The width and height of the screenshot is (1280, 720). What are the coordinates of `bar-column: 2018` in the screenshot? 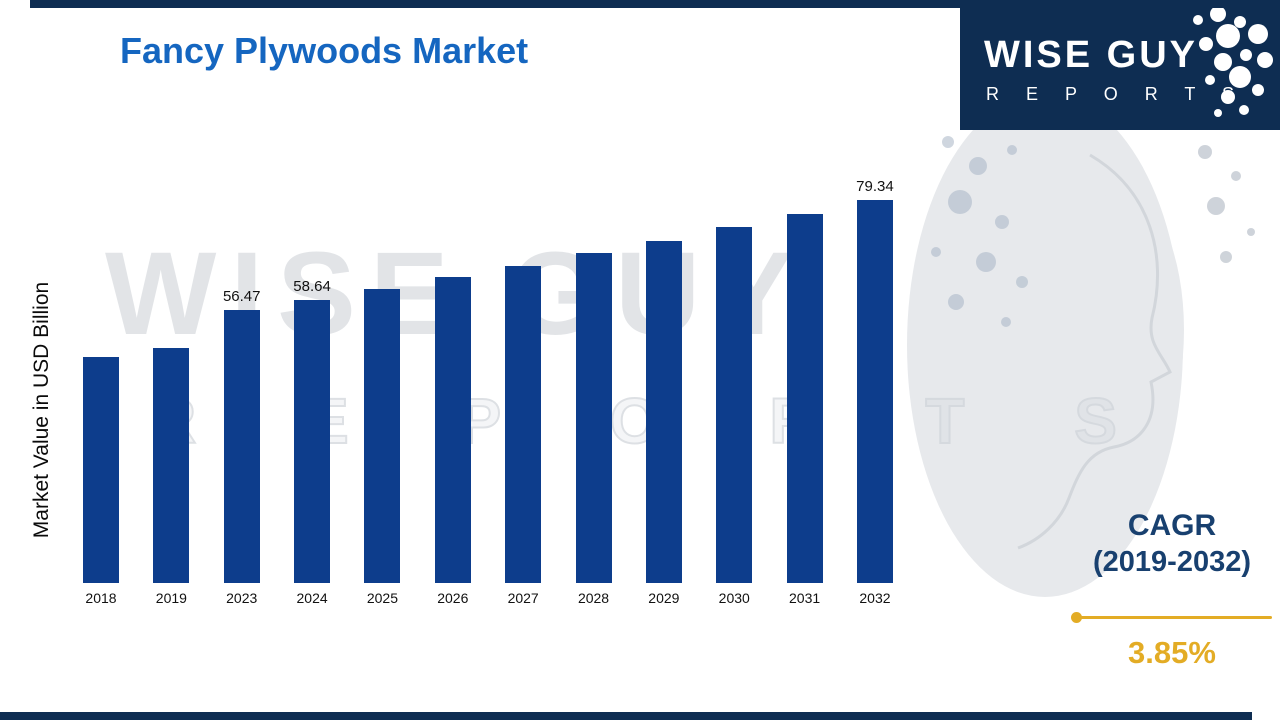 It's located at (101, 377).